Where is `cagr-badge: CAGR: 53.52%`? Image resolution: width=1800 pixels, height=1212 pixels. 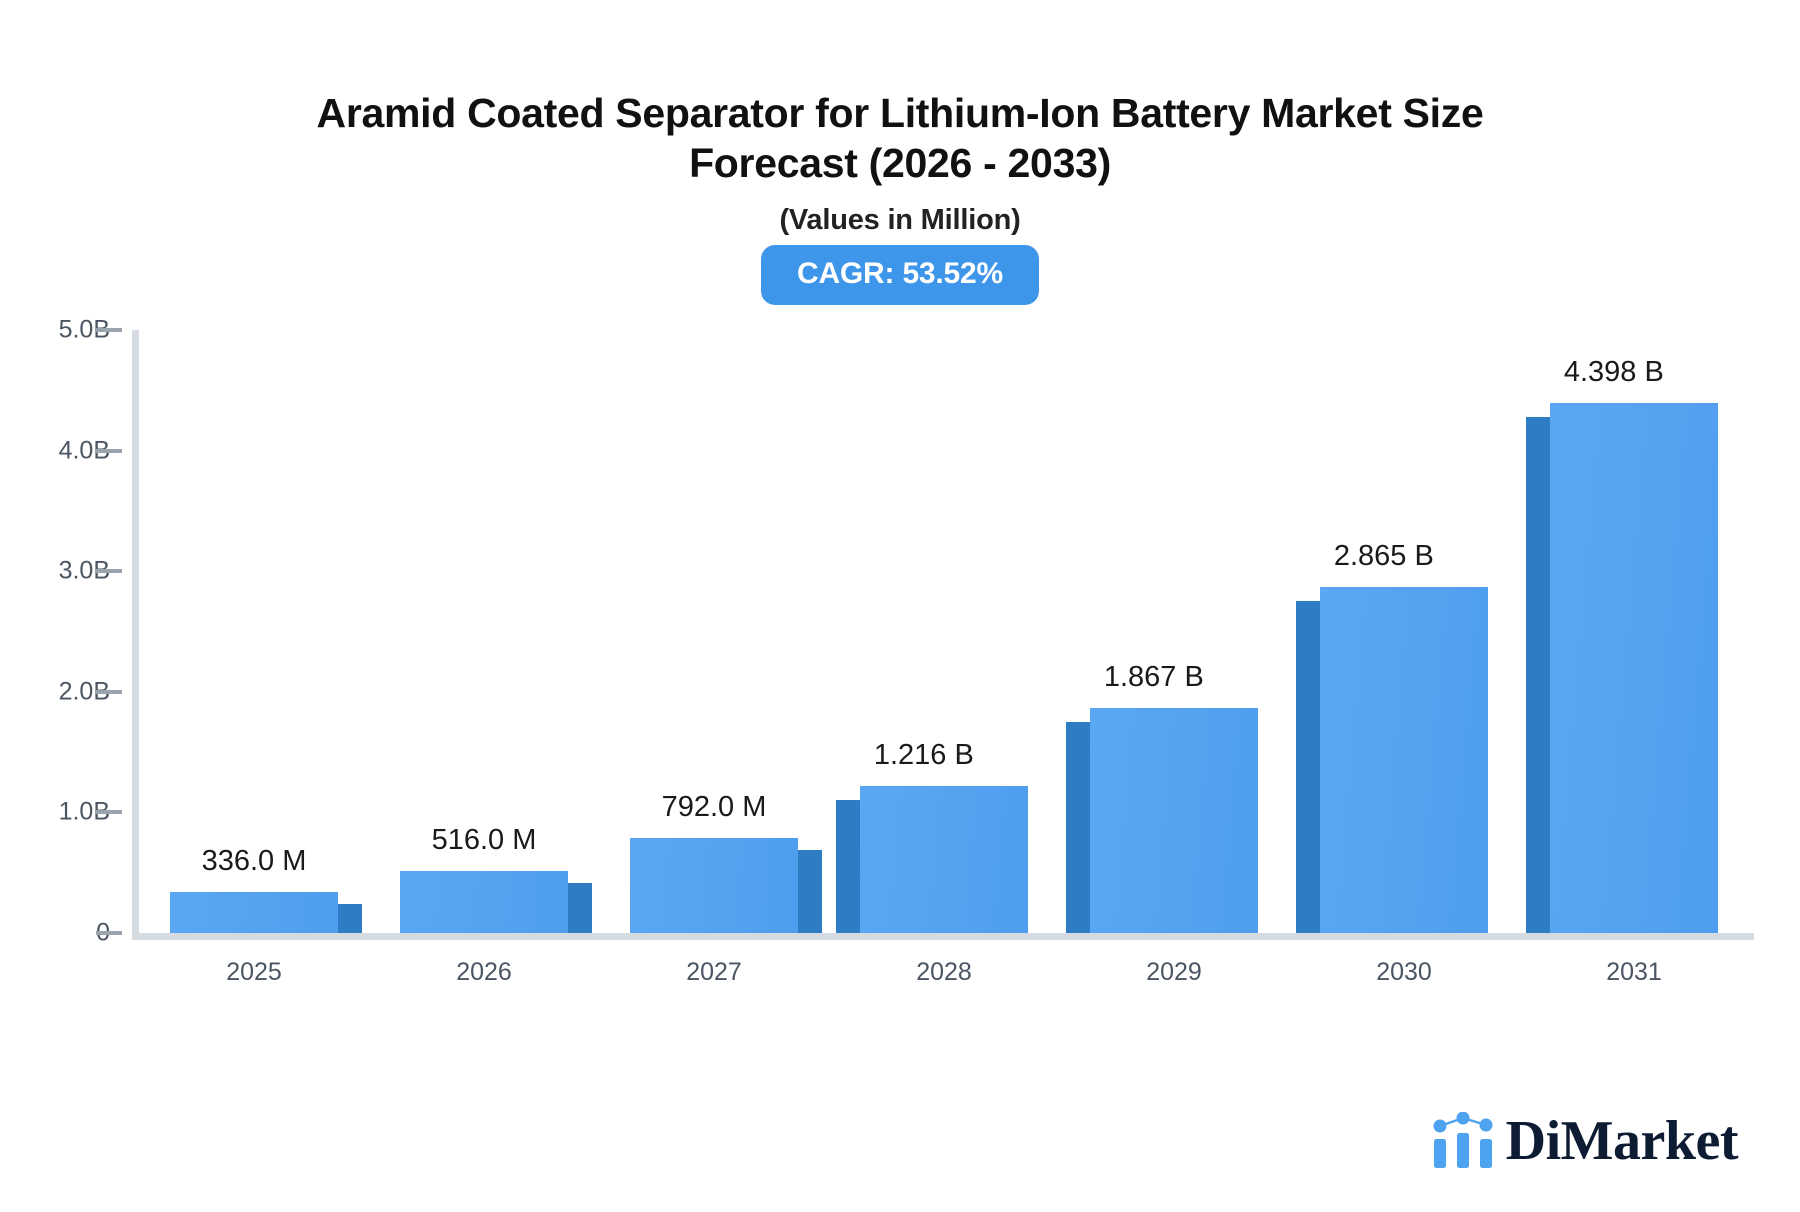 cagr-badge: CAGR: 53.52% is located at coordinates (899, 275).